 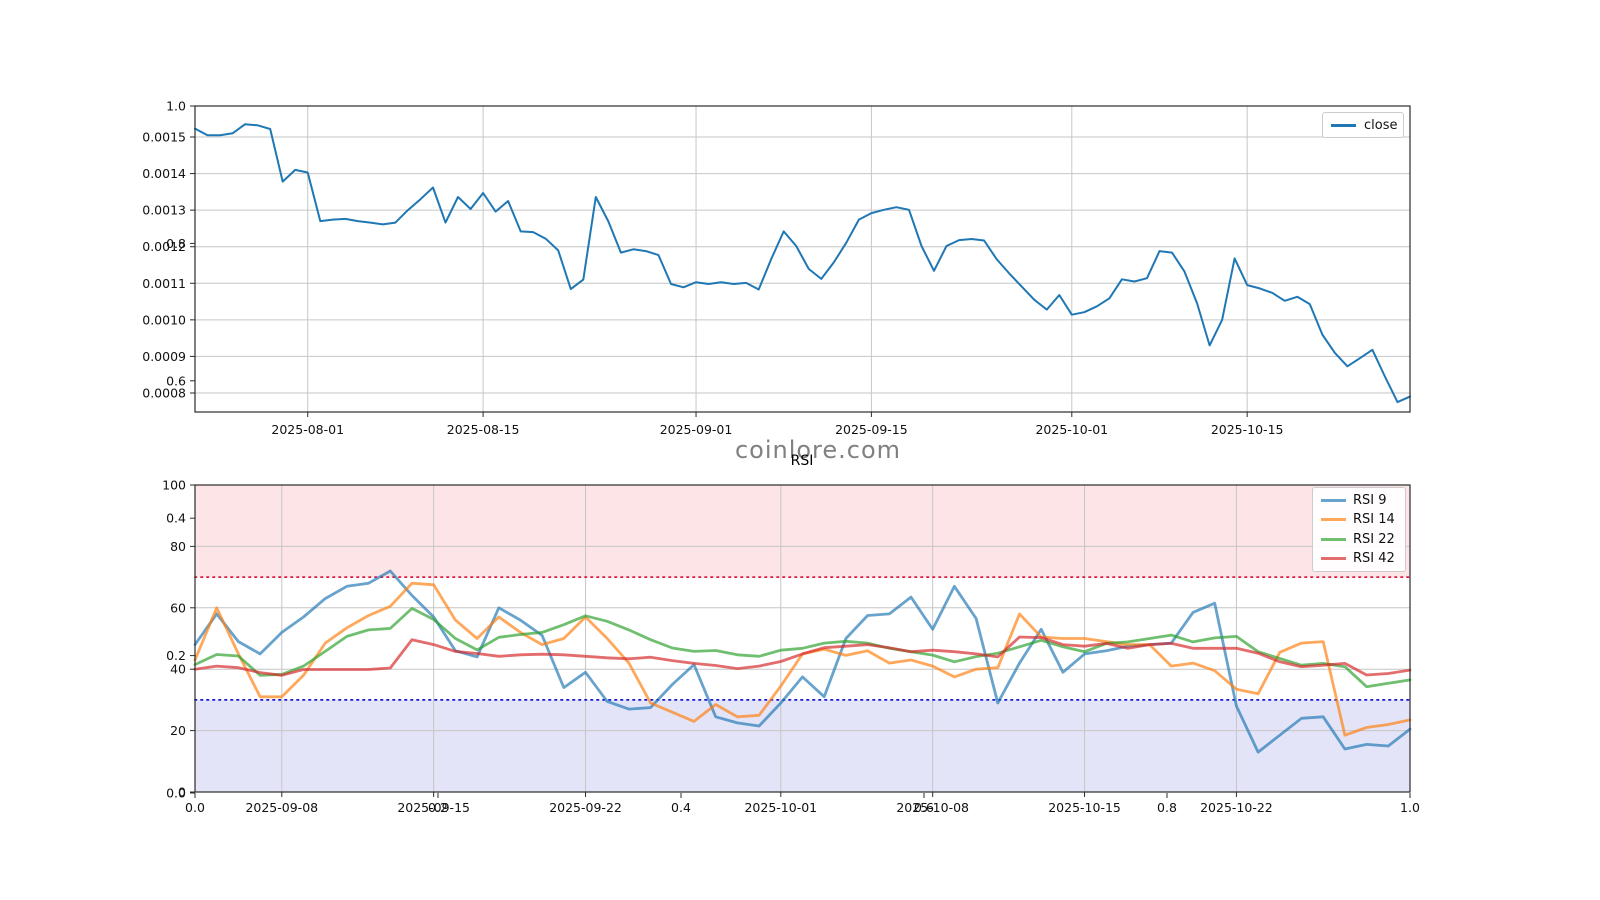 What do you see at coordinates (281, 807) in the screenshot?
I see `rsi-xtick-label: 2025-09-08` at bounding box center [281, 807].